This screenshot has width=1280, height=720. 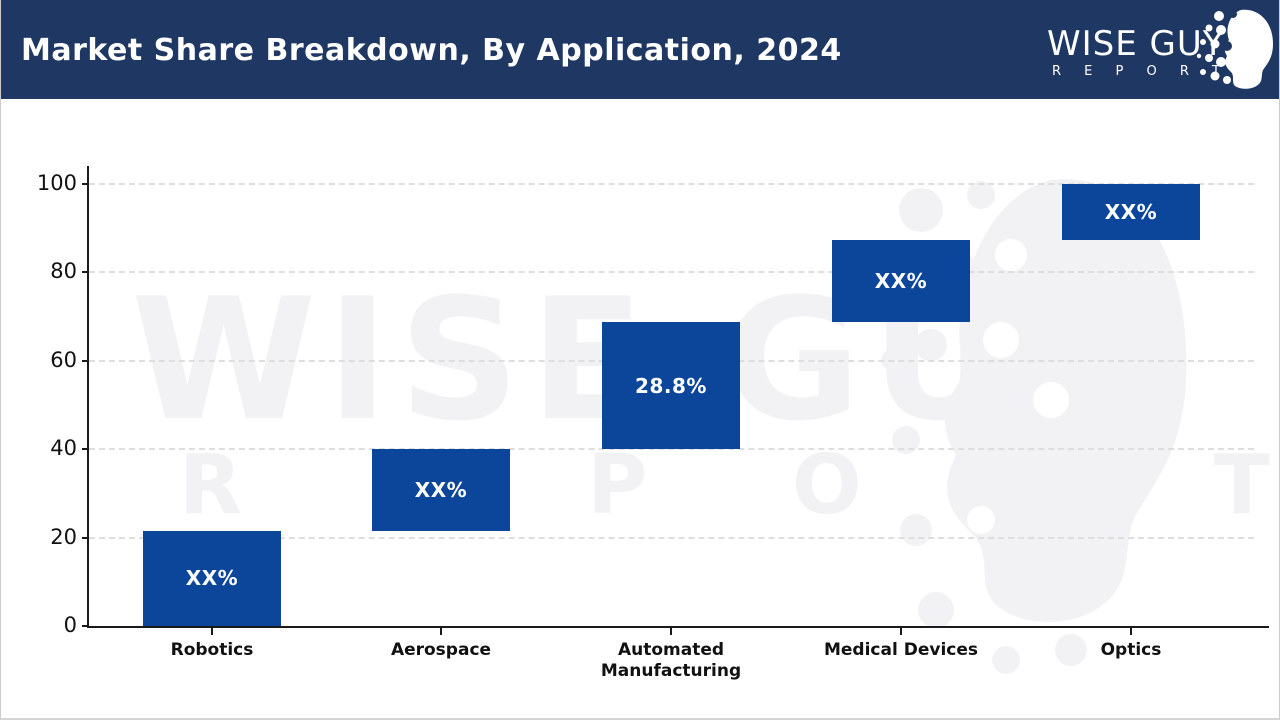 I want to click on x-category-label: Automated Manufacturing, so click(x=671, y=660).